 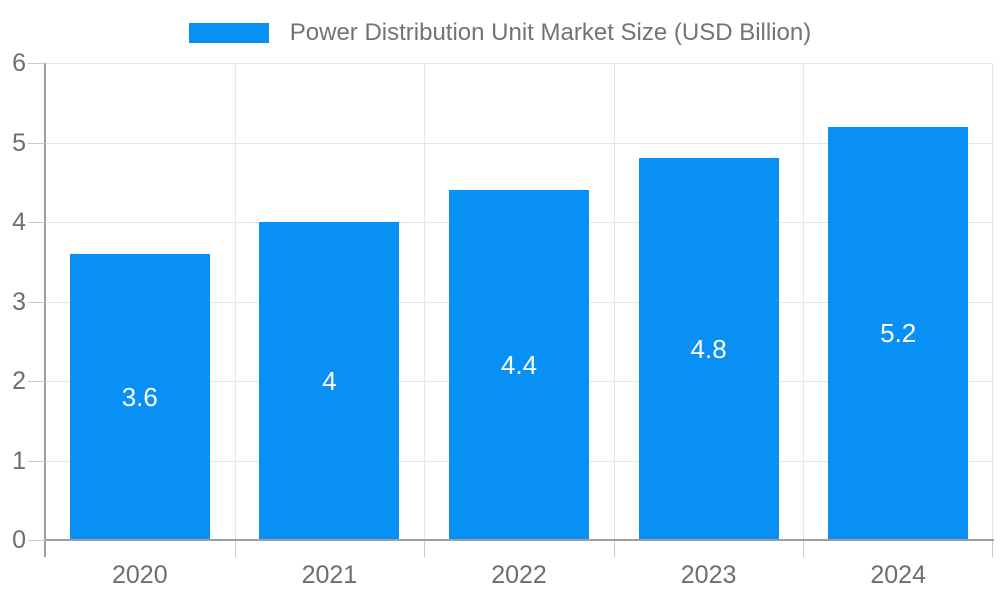 I want to click on x-tick-label: 2022, so click(x=519, y=575).